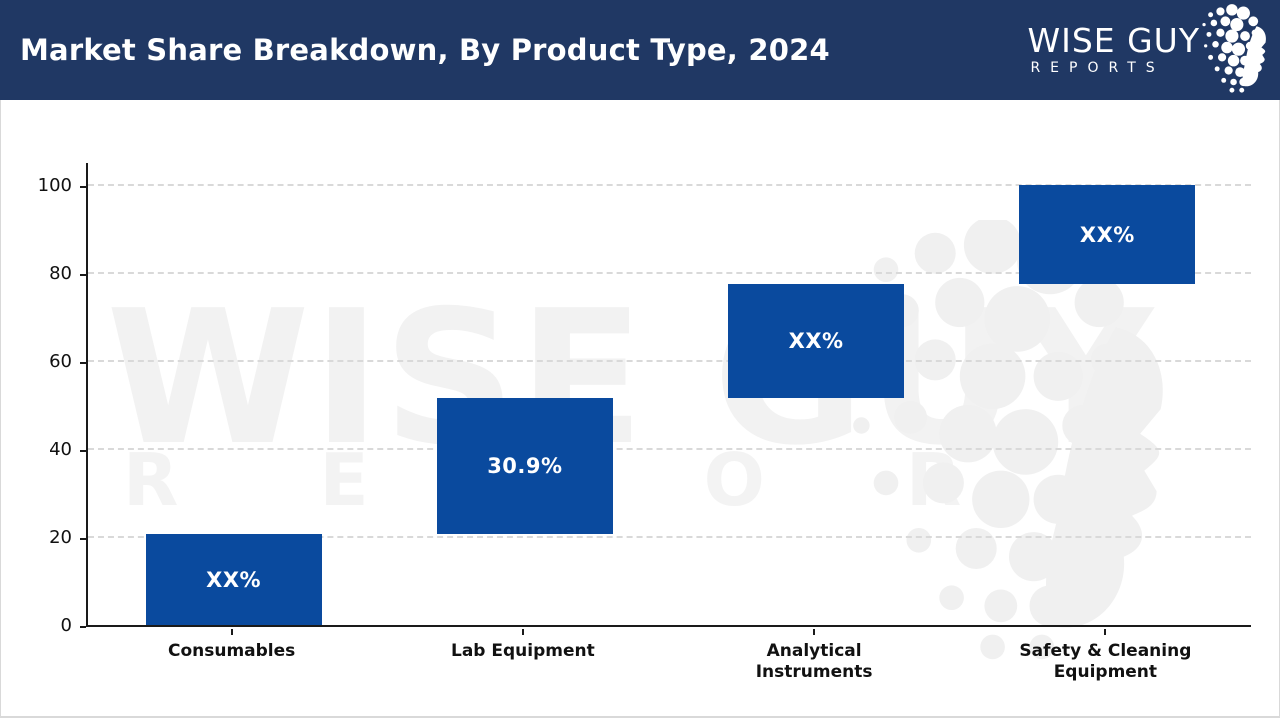  What do you see at coordinates (60, 537) in the screenshot?
I see `y-tick-label: 20` at bounding box center [60, 537].